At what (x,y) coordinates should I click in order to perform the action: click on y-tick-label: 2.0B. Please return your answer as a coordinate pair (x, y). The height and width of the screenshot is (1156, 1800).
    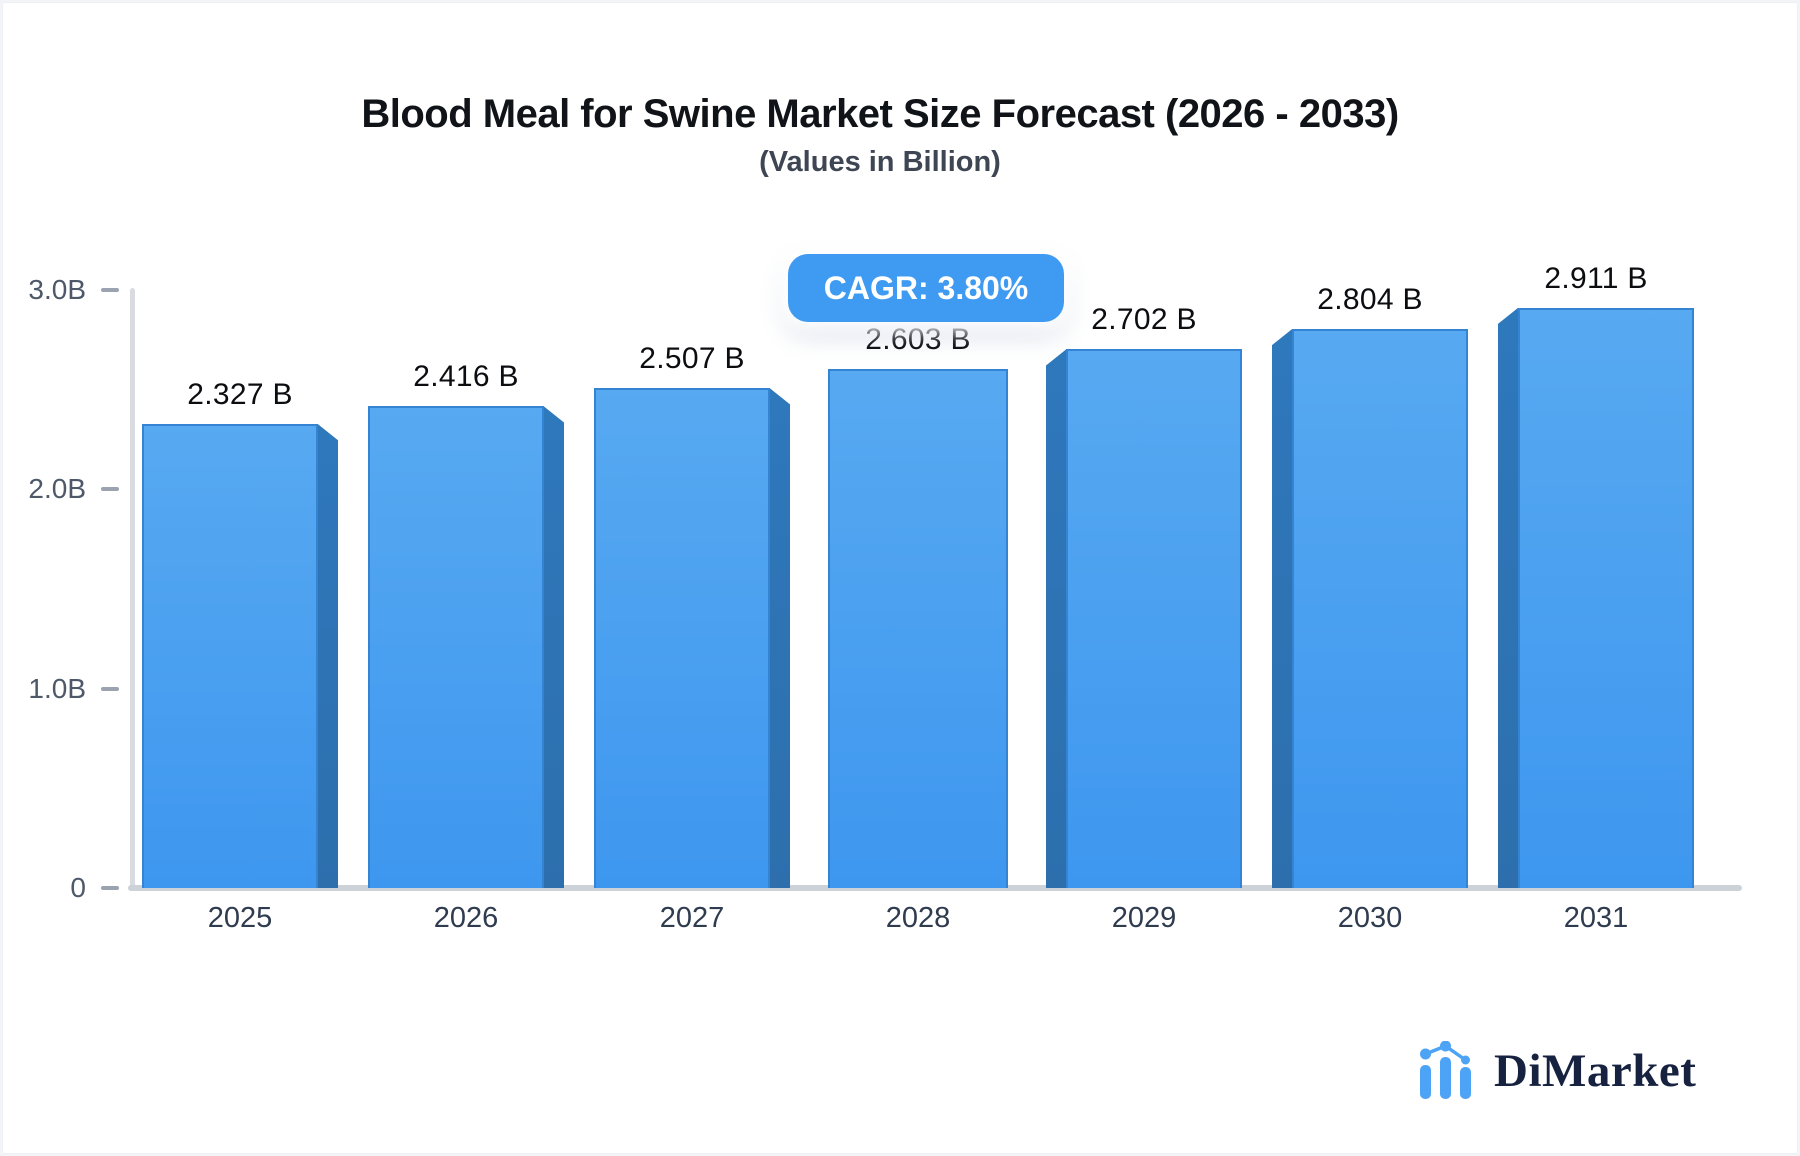
    Looking at the image, I should click on (57, 489).